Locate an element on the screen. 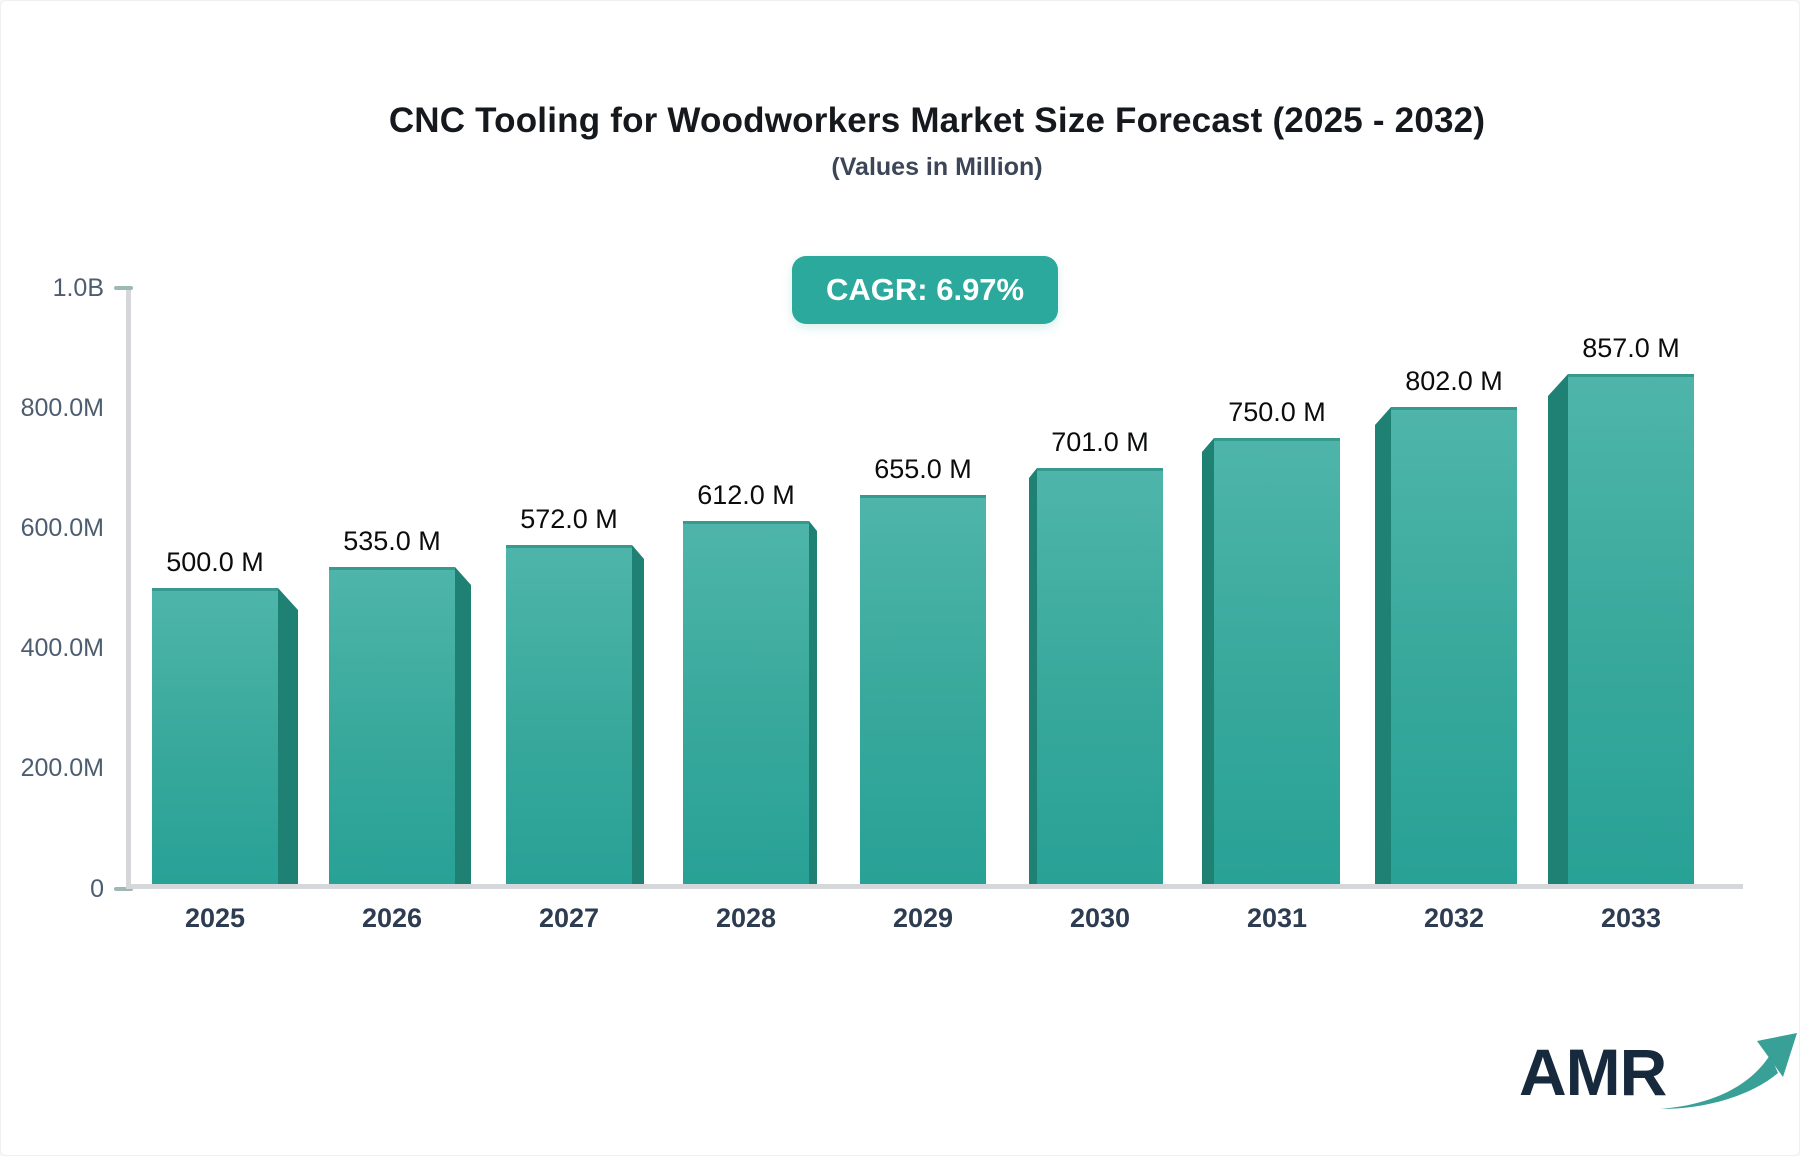 This screenshot has height=1156, width=1800. y-axis-label: 800.0M is located at coordinates (57, 408).